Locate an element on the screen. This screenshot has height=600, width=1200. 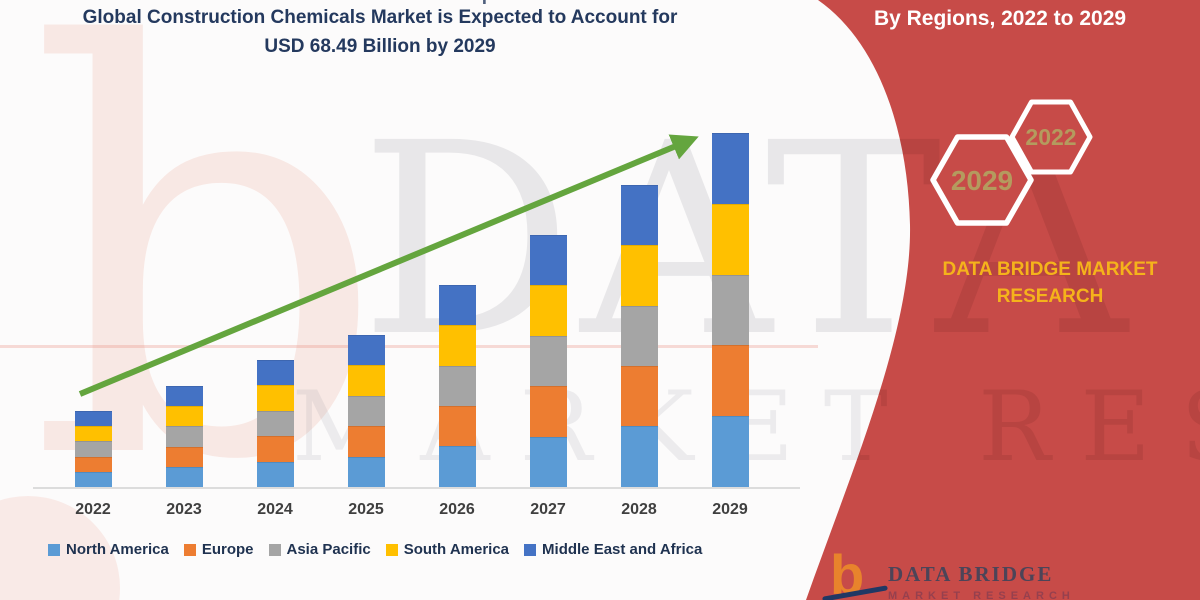
legend-swatch-asia-pacific is located at coordinates (274, 549).